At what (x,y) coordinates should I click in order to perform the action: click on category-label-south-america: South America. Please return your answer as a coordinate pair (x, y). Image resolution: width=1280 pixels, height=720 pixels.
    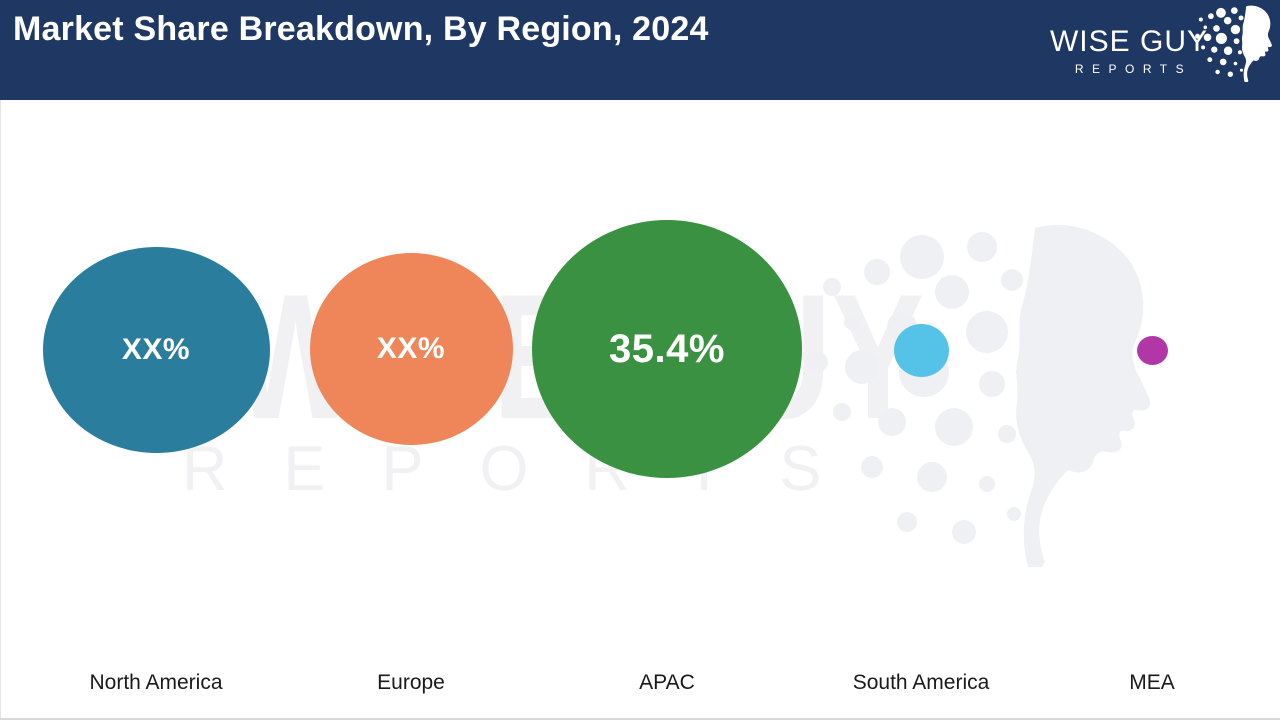
    Looking at the image, I should click on (921, 682).